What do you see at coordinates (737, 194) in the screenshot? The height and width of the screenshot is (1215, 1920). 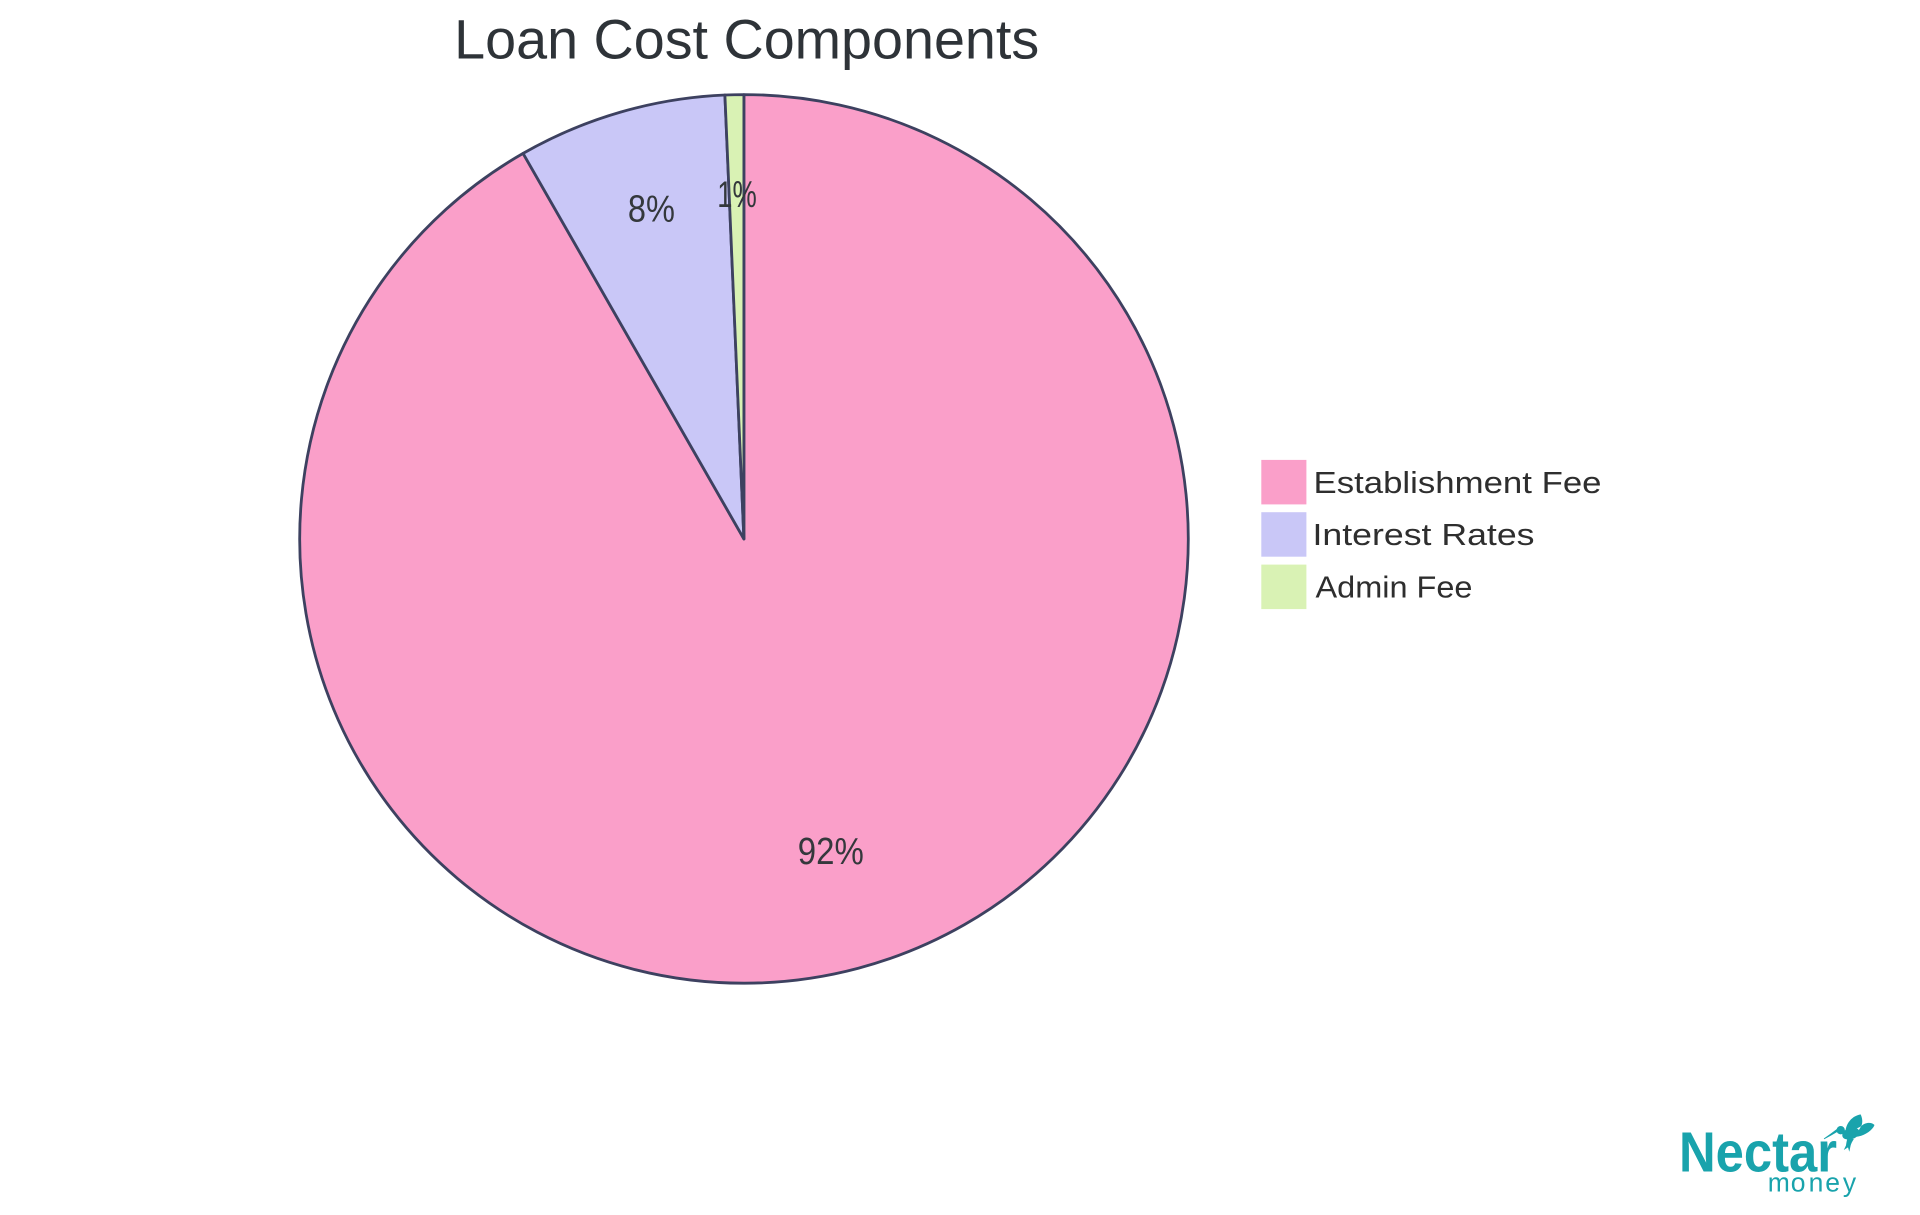 I see `svg-text: 1%` at bounding box center [737, 194].